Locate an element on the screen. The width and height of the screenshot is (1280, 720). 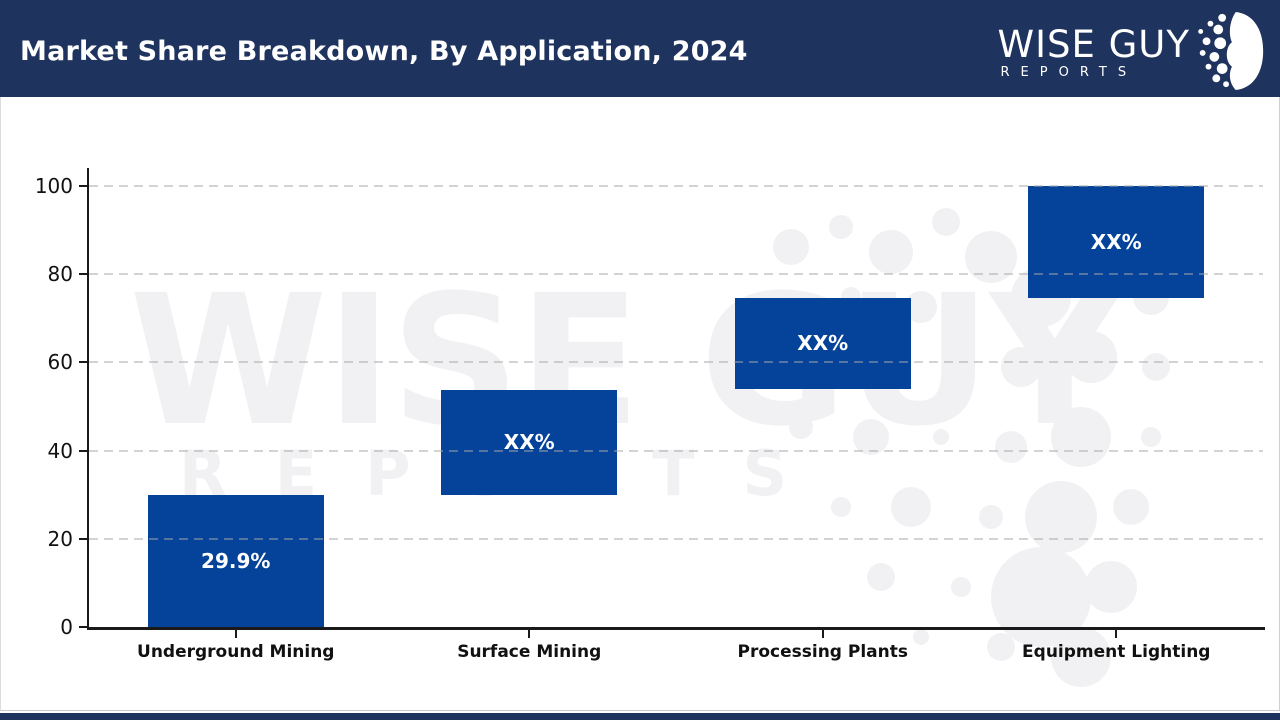
y-tick-label: 20 is located at coordinates (60, 538).